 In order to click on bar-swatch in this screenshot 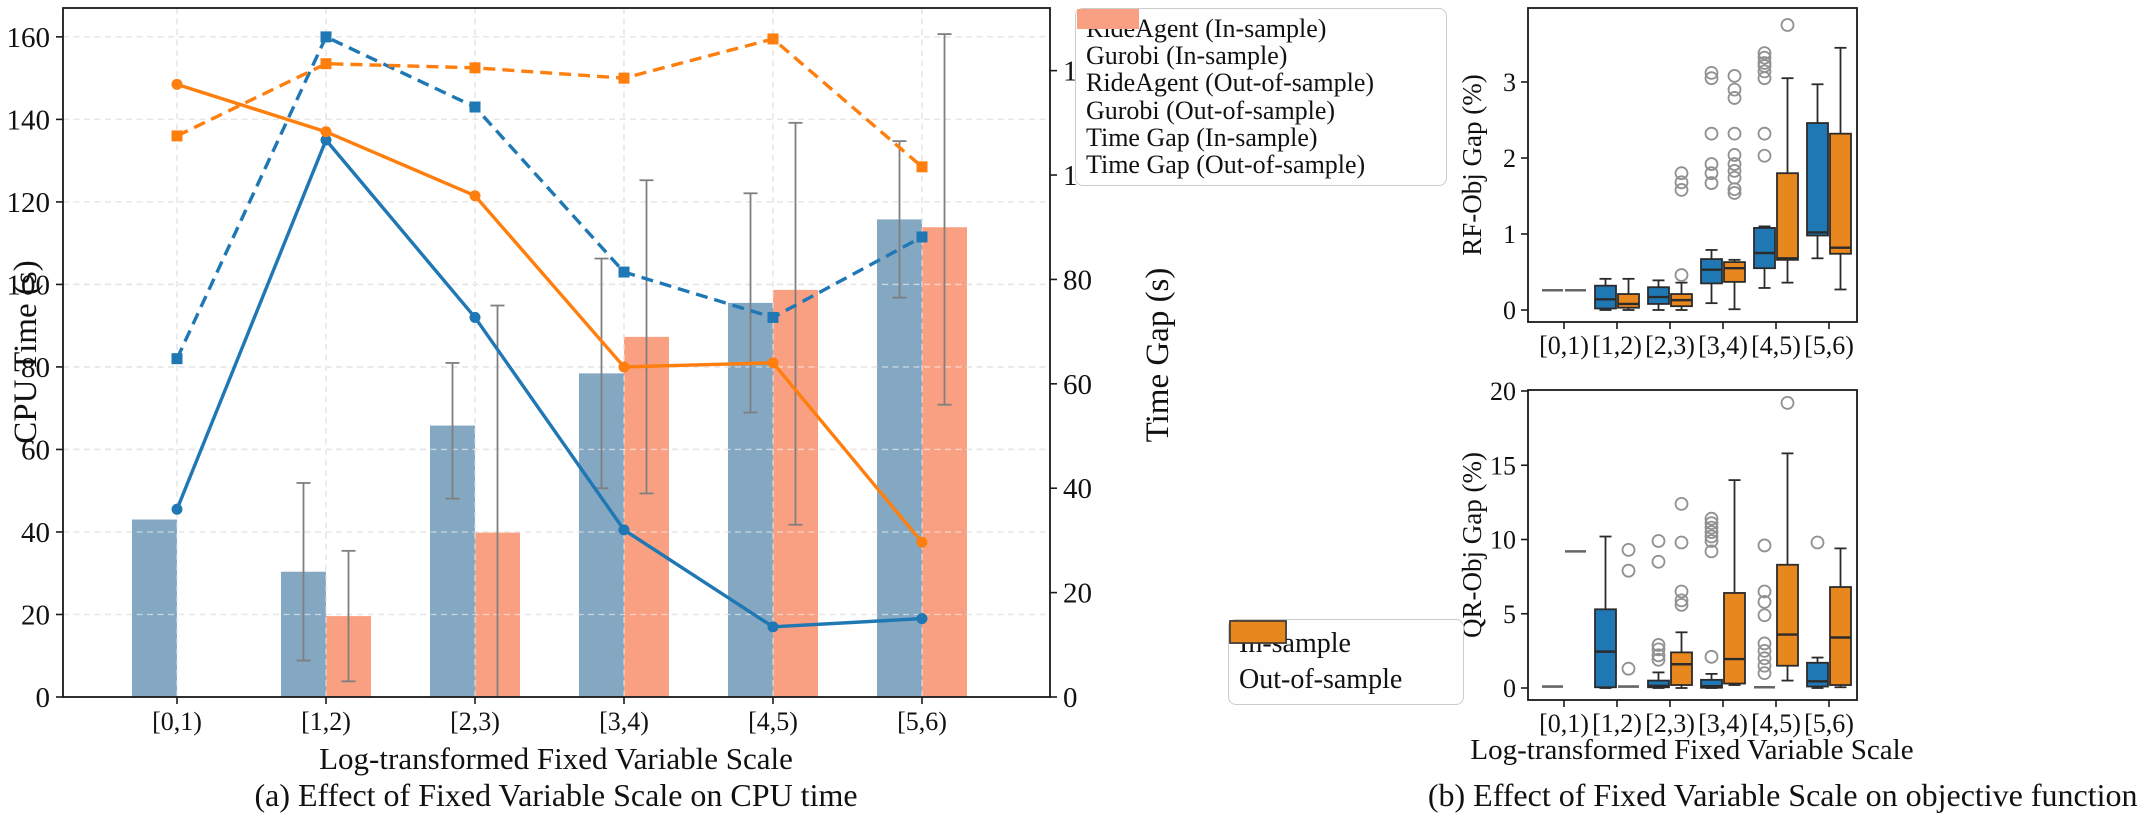, I will do `click(1108, 19)`.